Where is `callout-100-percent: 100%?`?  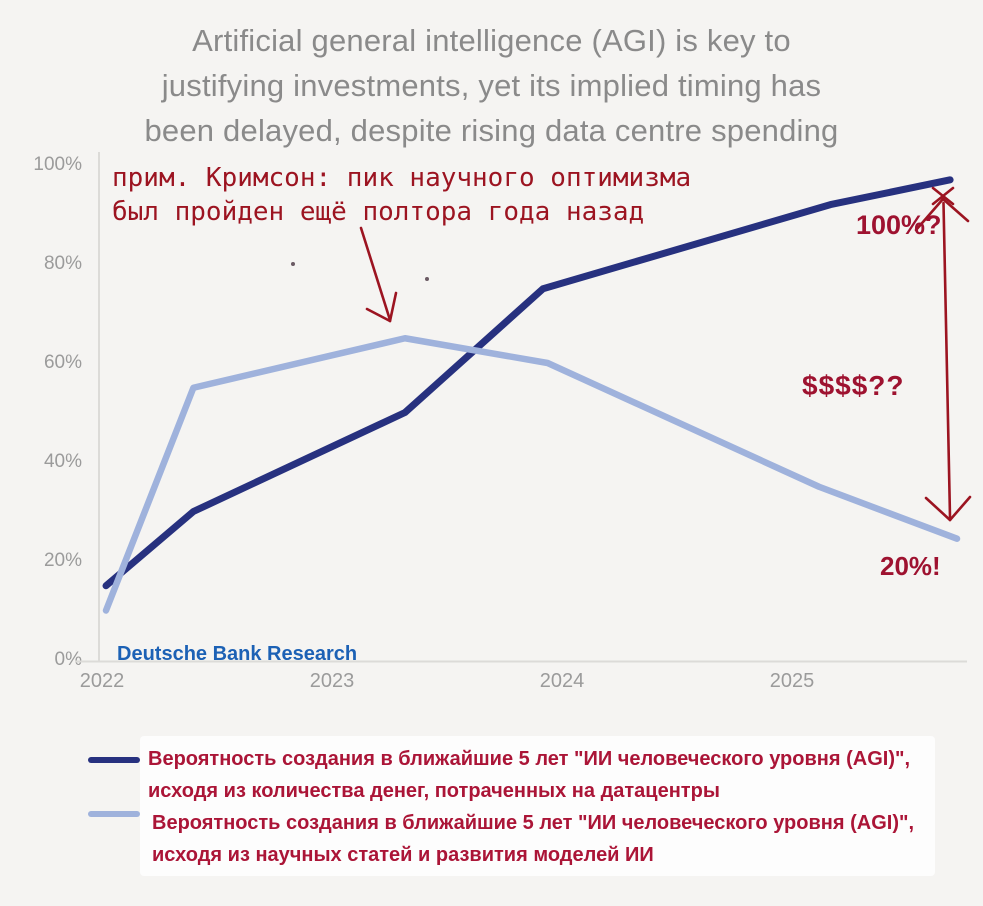 callout-100-percent: 100%? is located at coordinates (899, 225).